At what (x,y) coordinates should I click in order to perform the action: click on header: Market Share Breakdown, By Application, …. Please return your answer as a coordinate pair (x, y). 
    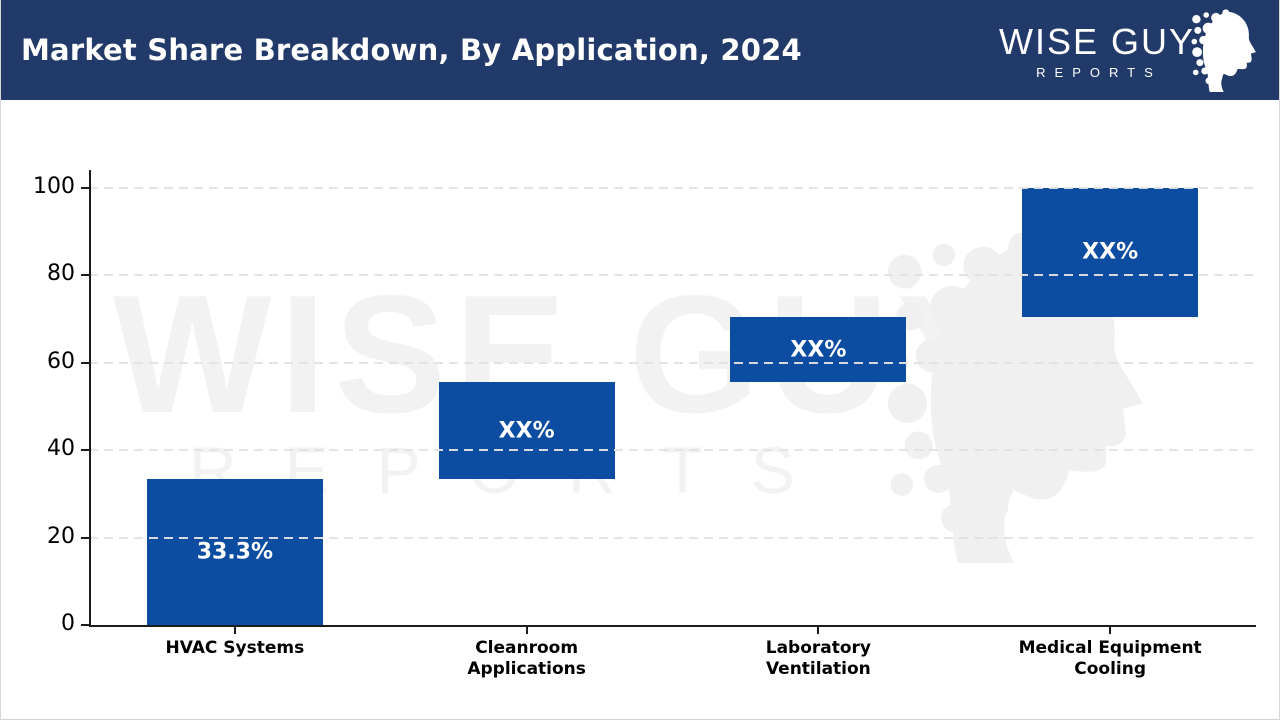
    Looking at the image, I should click on (640, 50).